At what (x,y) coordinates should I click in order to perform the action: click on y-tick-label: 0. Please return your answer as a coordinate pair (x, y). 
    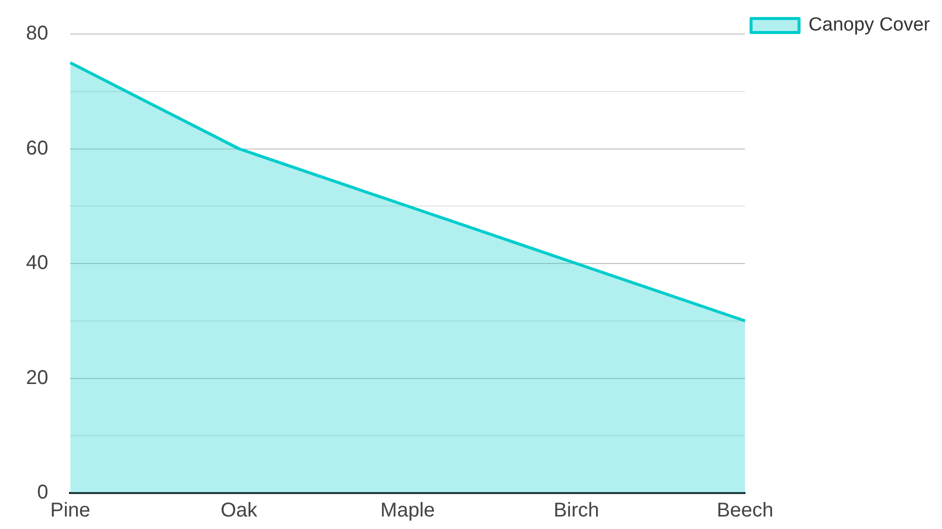
    Looking at the image, I should click on (42, 493).